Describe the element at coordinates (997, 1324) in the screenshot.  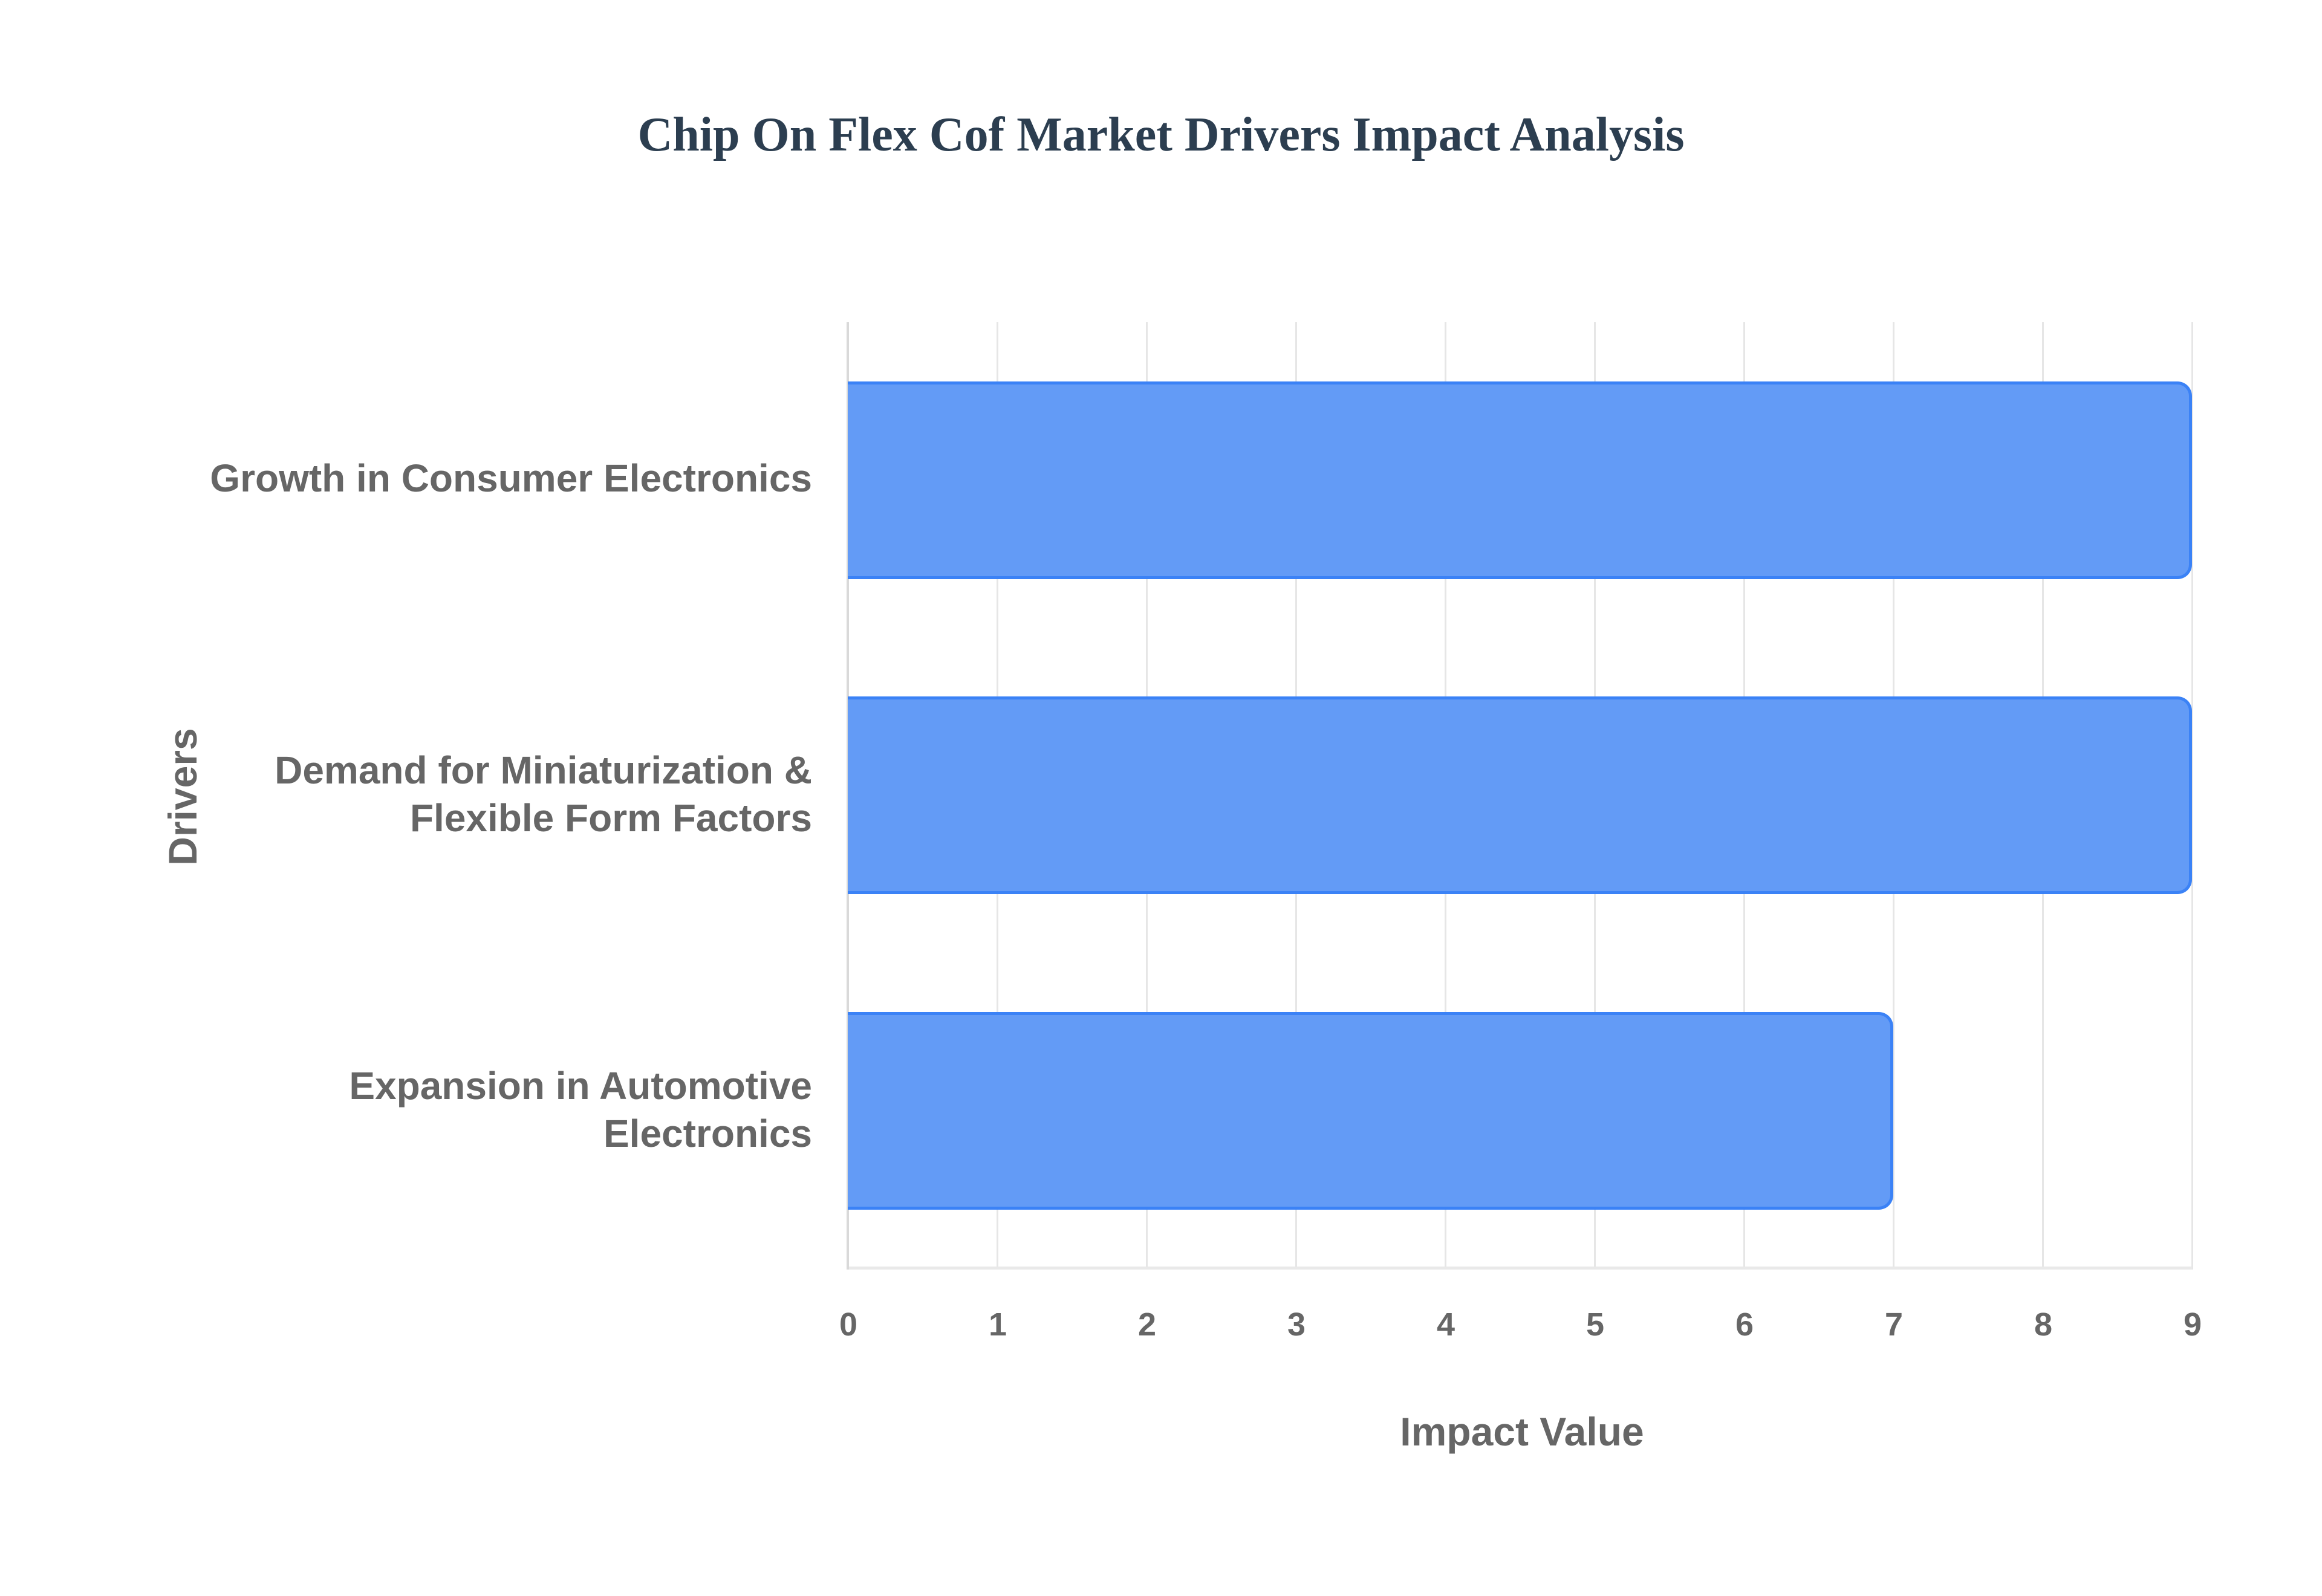
I see `x-tick-label: 1` at that location.